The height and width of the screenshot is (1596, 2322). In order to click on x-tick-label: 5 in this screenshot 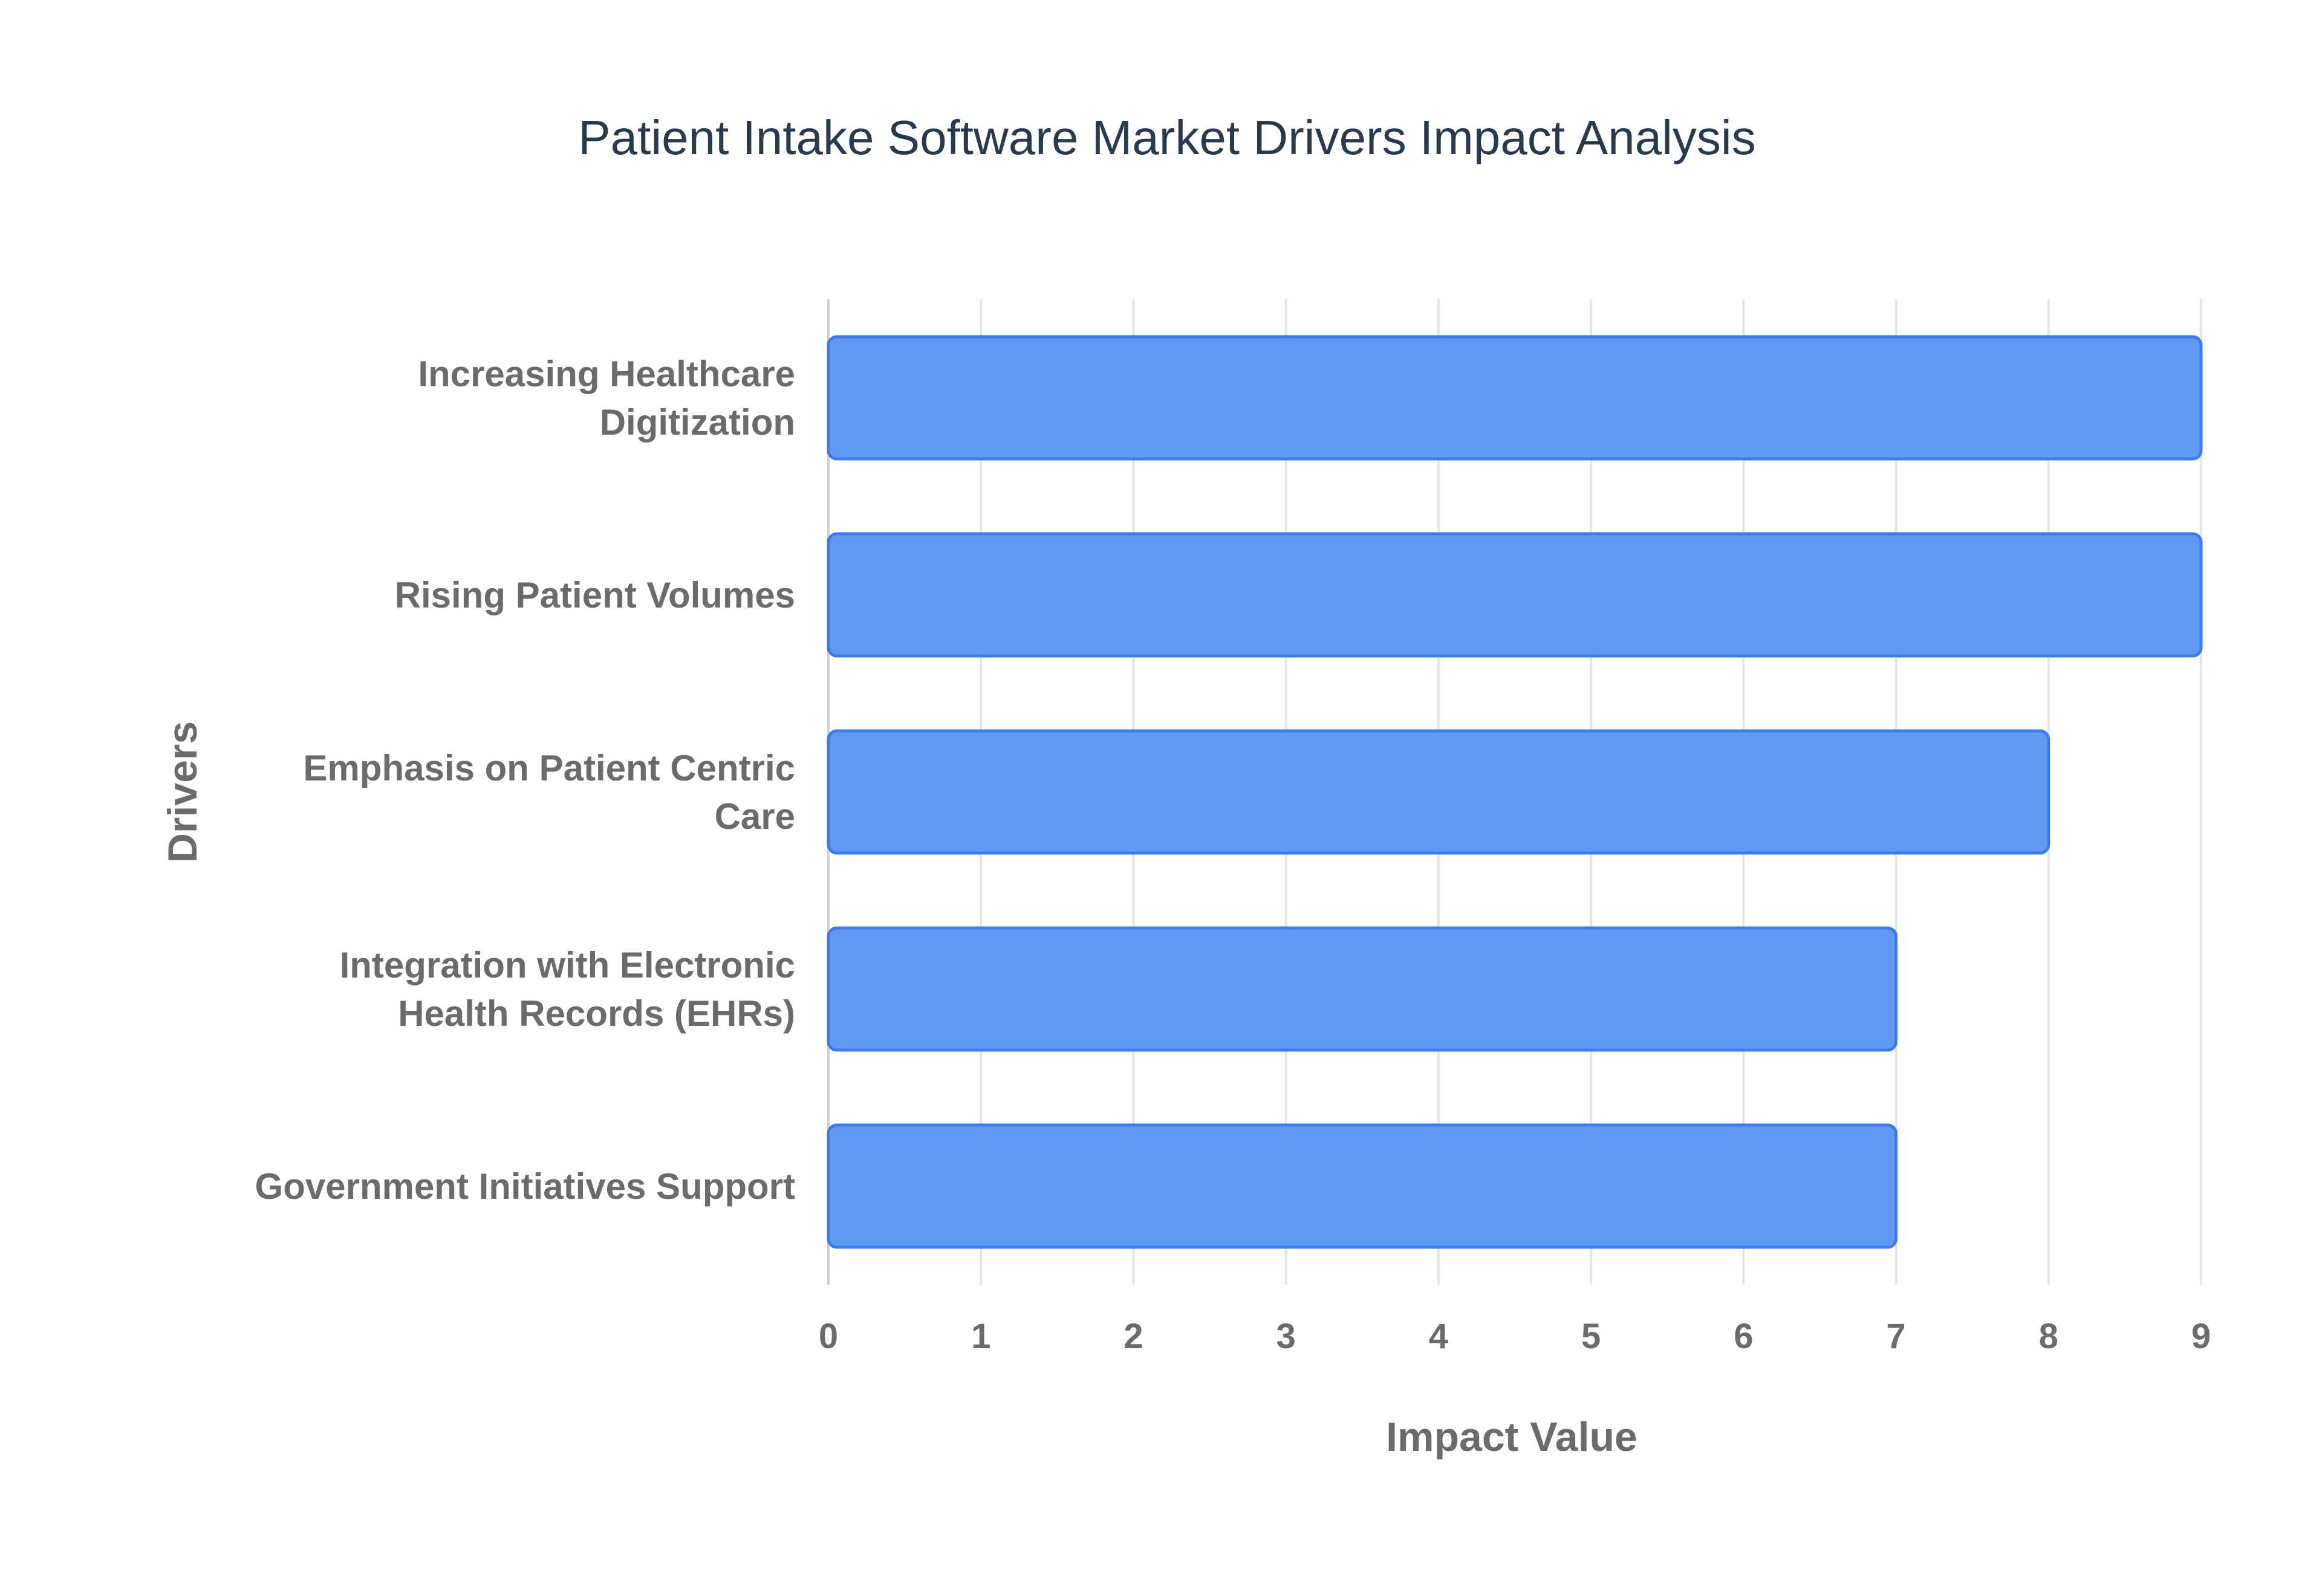, I will do `click(1591, 1336)`.